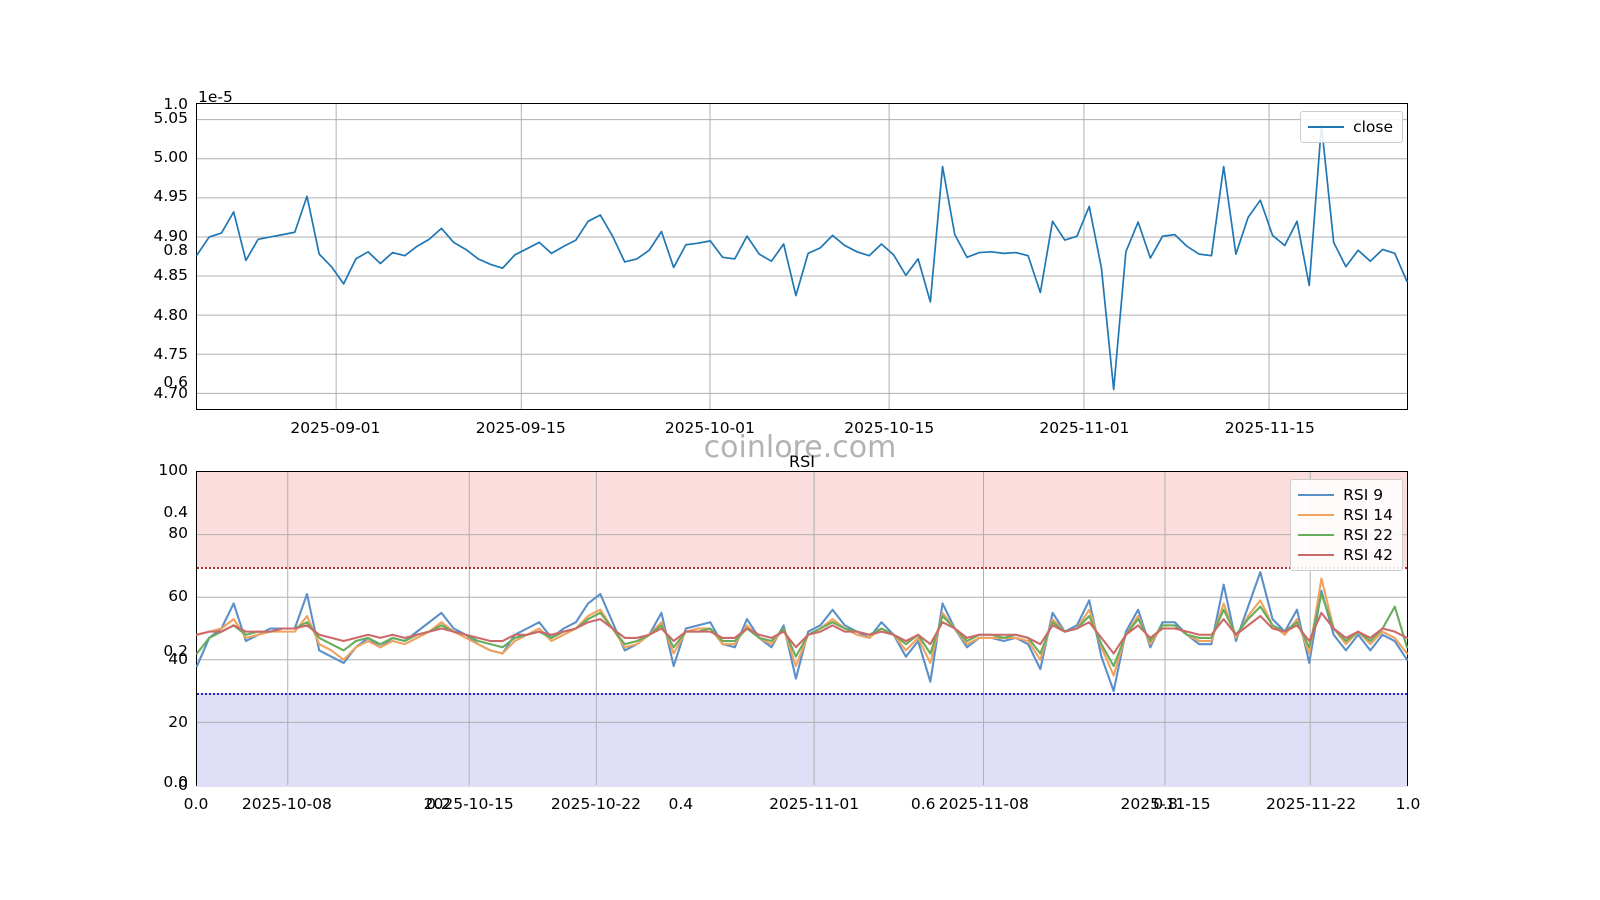  I want to click on price-x-tick-label: 2025-09-15, so click(520, 428).